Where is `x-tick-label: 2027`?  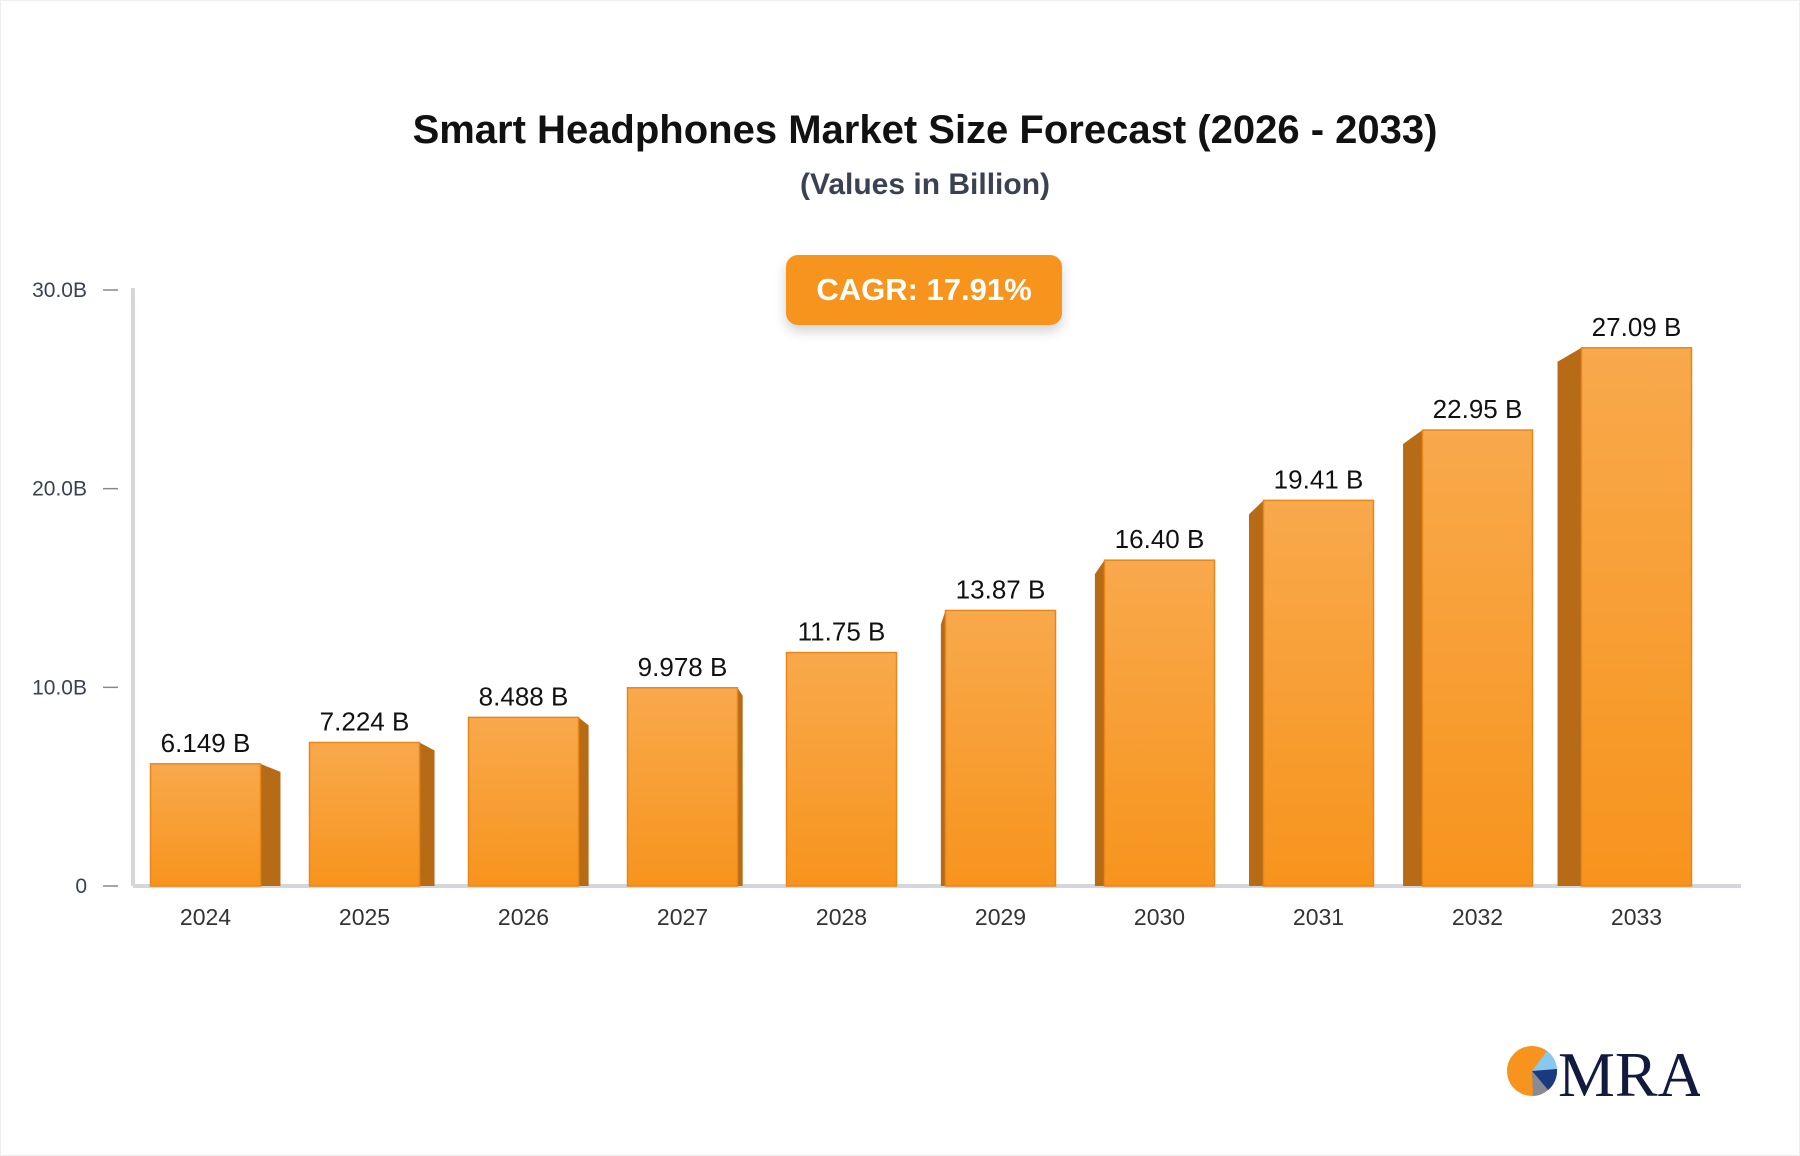 x-tick-label: 2027 is located at coordinates (682, 917).